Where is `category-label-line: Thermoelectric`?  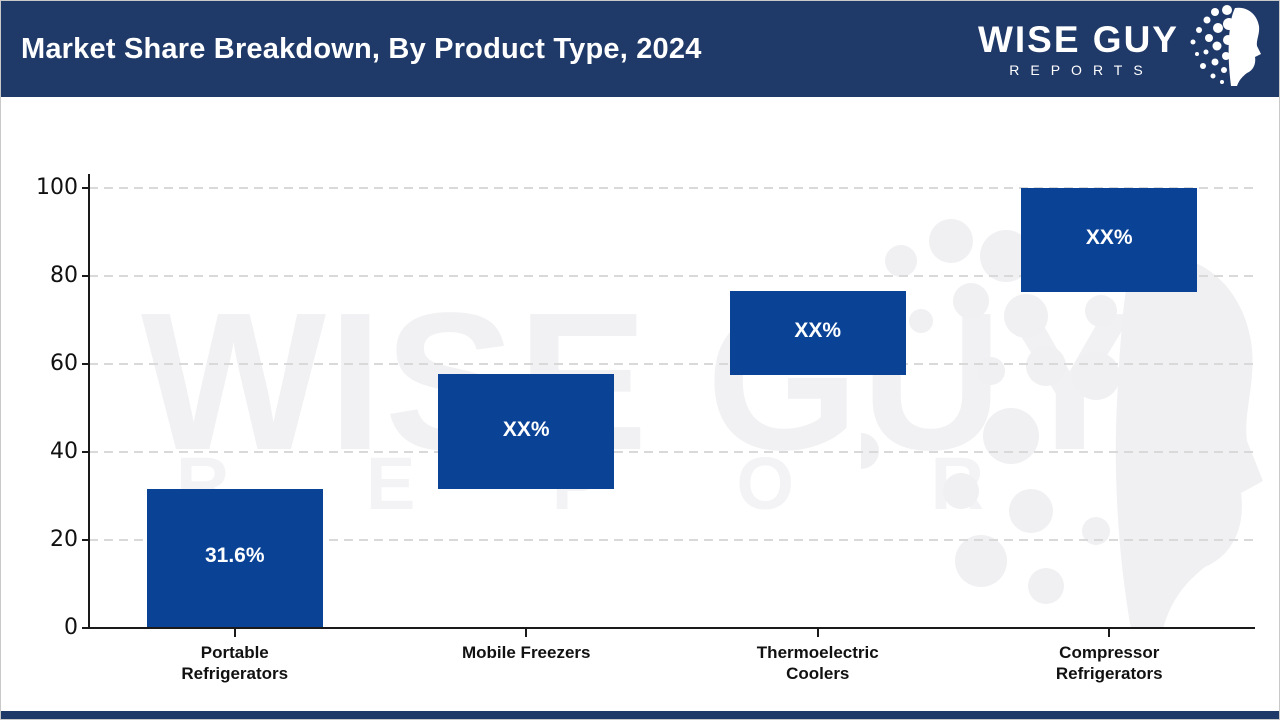
category-label-line: Thermoelectric is located at coordinates (817, 652).